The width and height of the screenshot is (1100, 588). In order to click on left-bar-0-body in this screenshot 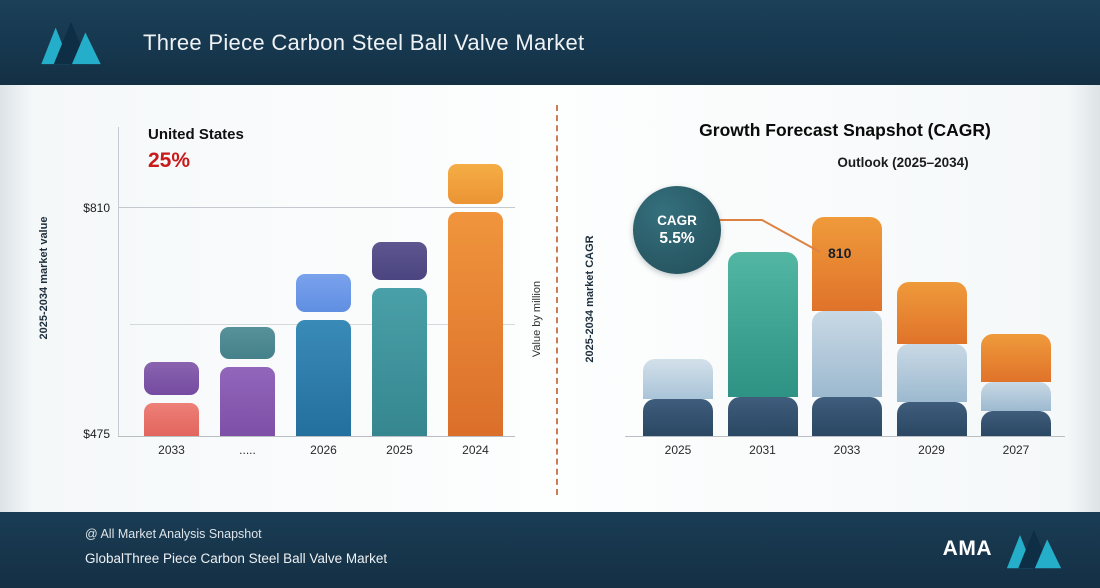, I will do `click(171, 419)`.